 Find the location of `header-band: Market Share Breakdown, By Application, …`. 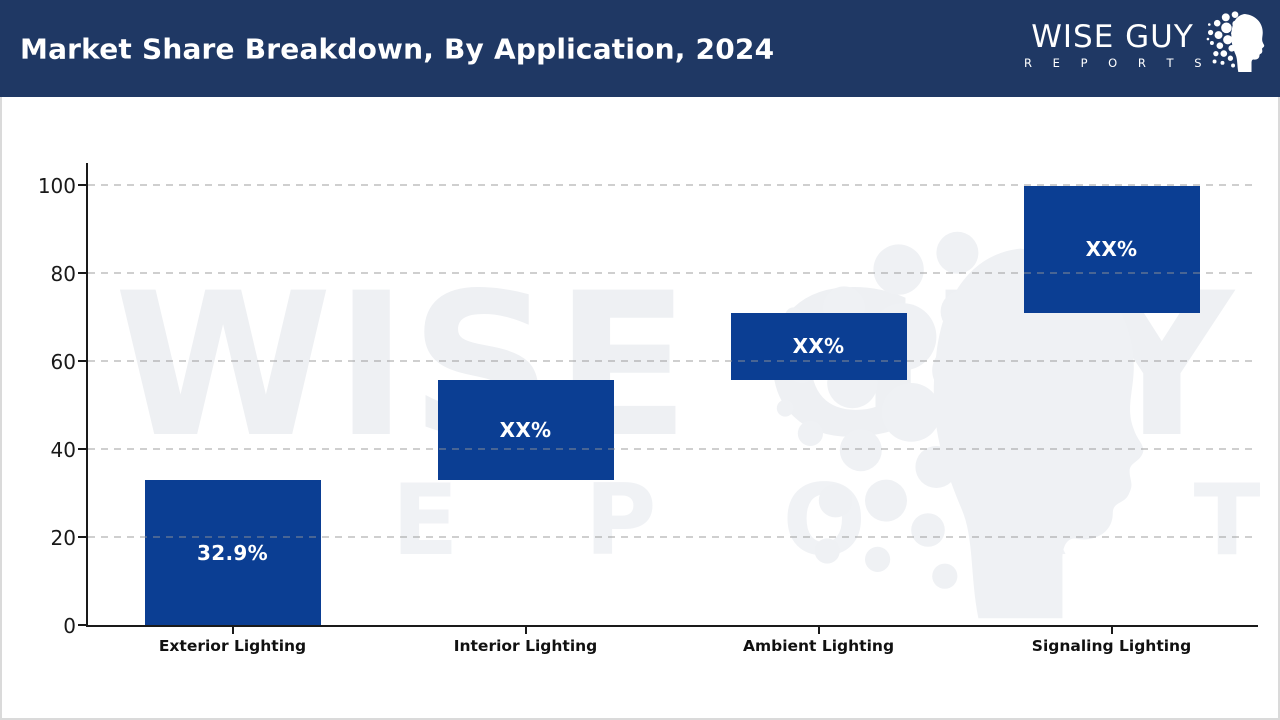

header-band: Market Share Breakdown, By Application, … is located at coordinates (640, 48).